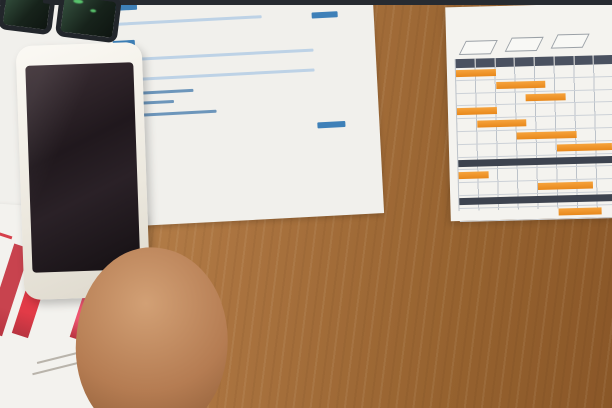  What do you see at coordinates (93, 10) in the screenshot?
I see `lens-glint` at bounding box center [93, 10].